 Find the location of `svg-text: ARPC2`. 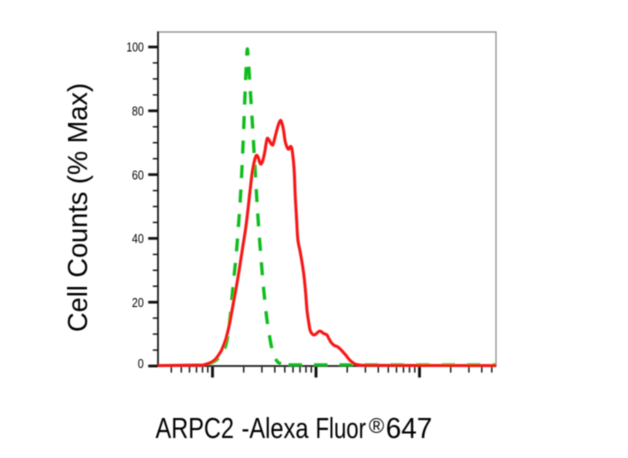

svg-text: ARPC2 is located at coordinates (195, 429).